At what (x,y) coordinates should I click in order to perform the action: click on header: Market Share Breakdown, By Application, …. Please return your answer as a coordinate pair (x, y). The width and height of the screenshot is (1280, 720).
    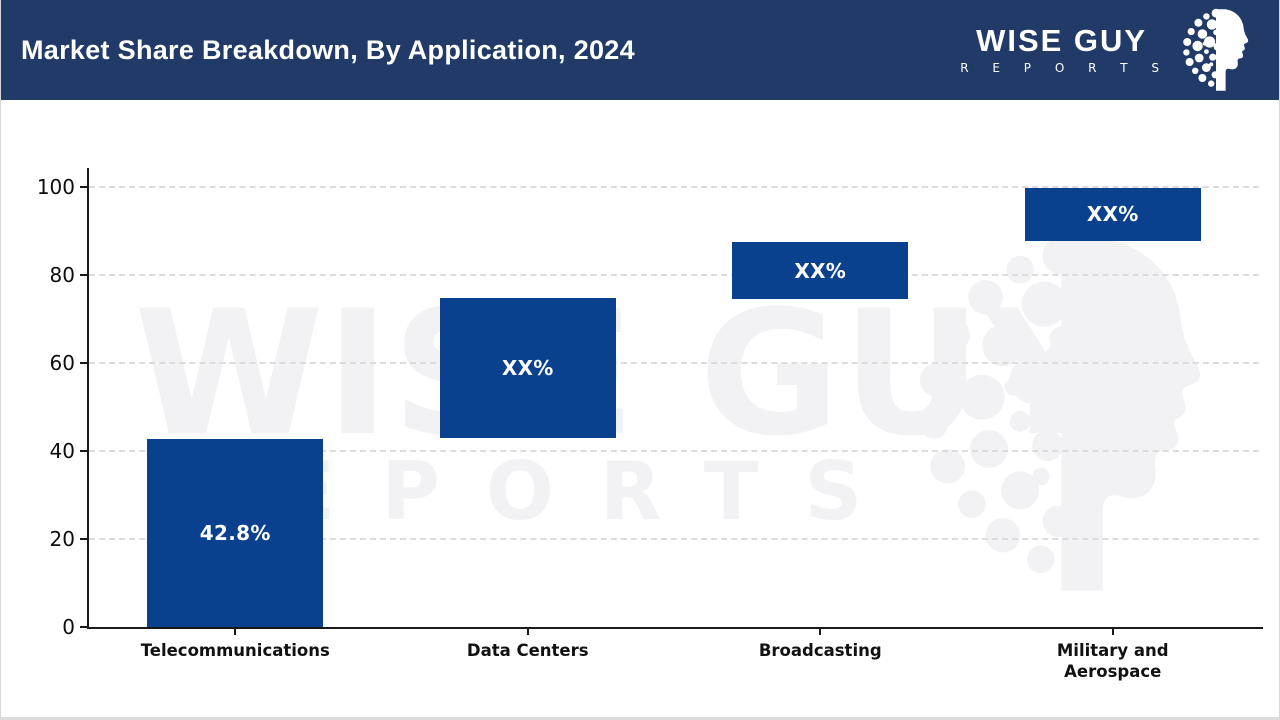
    Looking at the image, I should click on (640, 50).